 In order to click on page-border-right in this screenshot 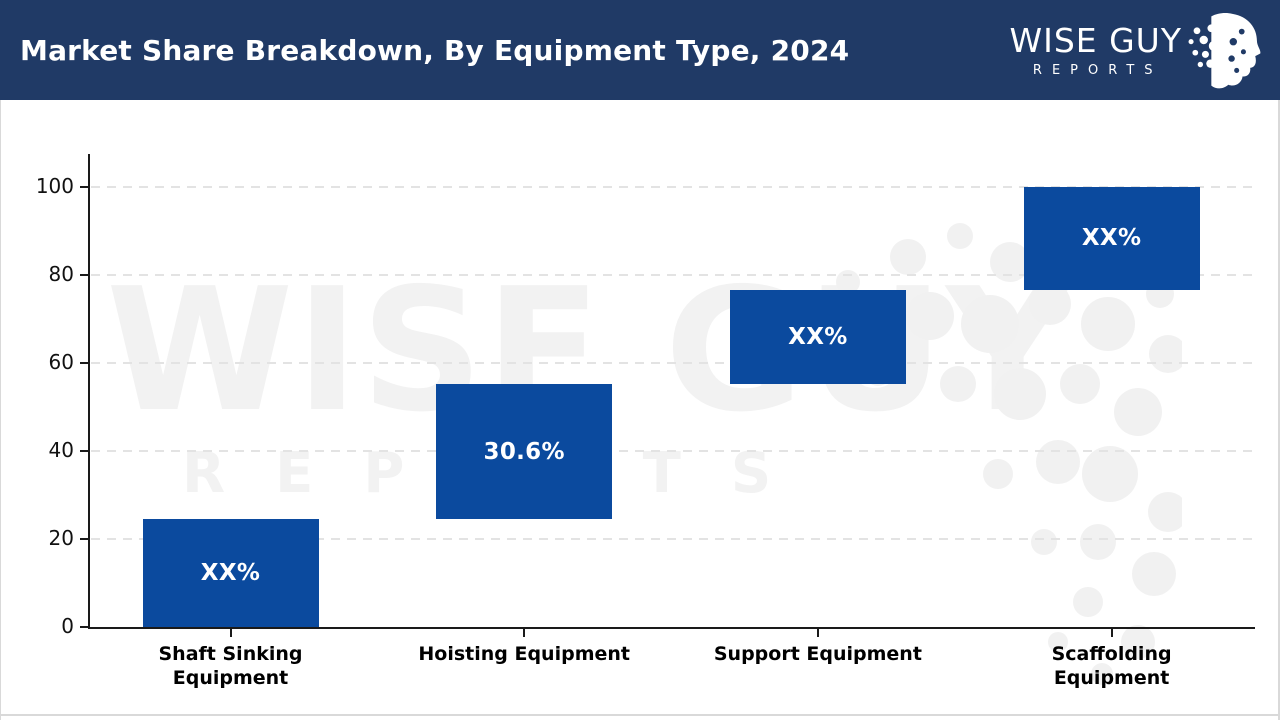, I will do `click(1279, 410)`.